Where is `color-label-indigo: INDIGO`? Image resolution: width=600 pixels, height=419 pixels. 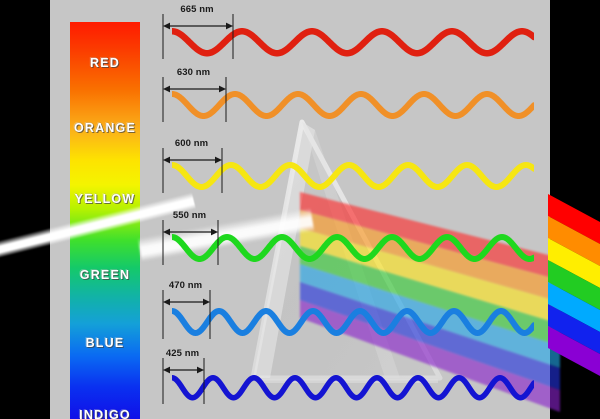
color-label-indigo: INDIGO is located at coordinates (105, 413).